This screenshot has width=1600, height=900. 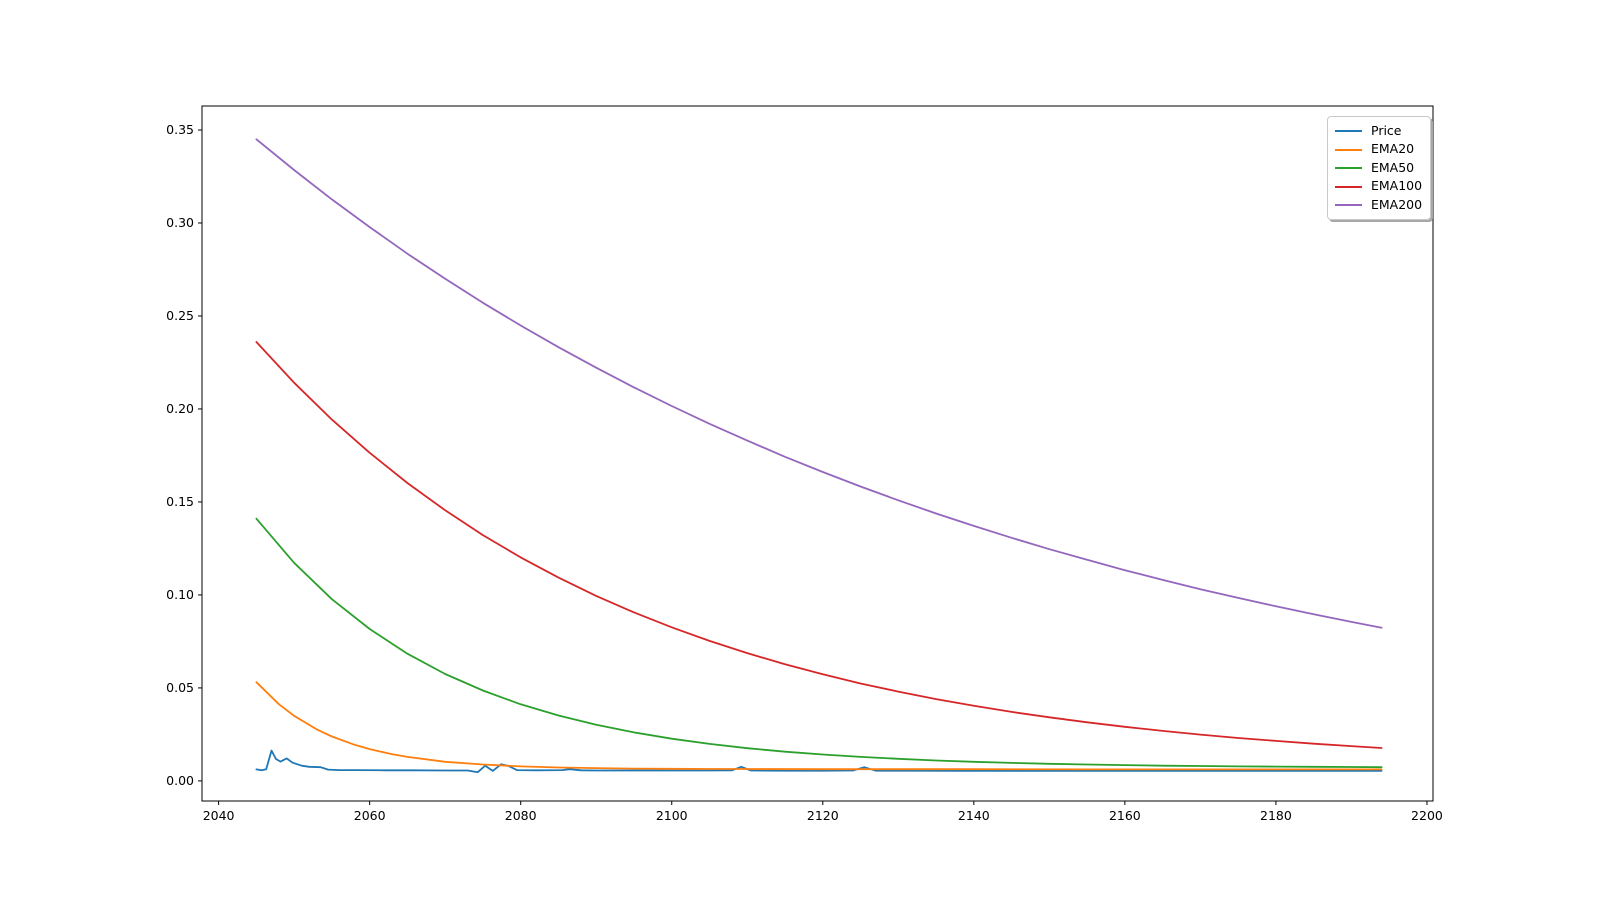 I want to click on x-tick-label-2140: 2140, so click(x=974, y=815).